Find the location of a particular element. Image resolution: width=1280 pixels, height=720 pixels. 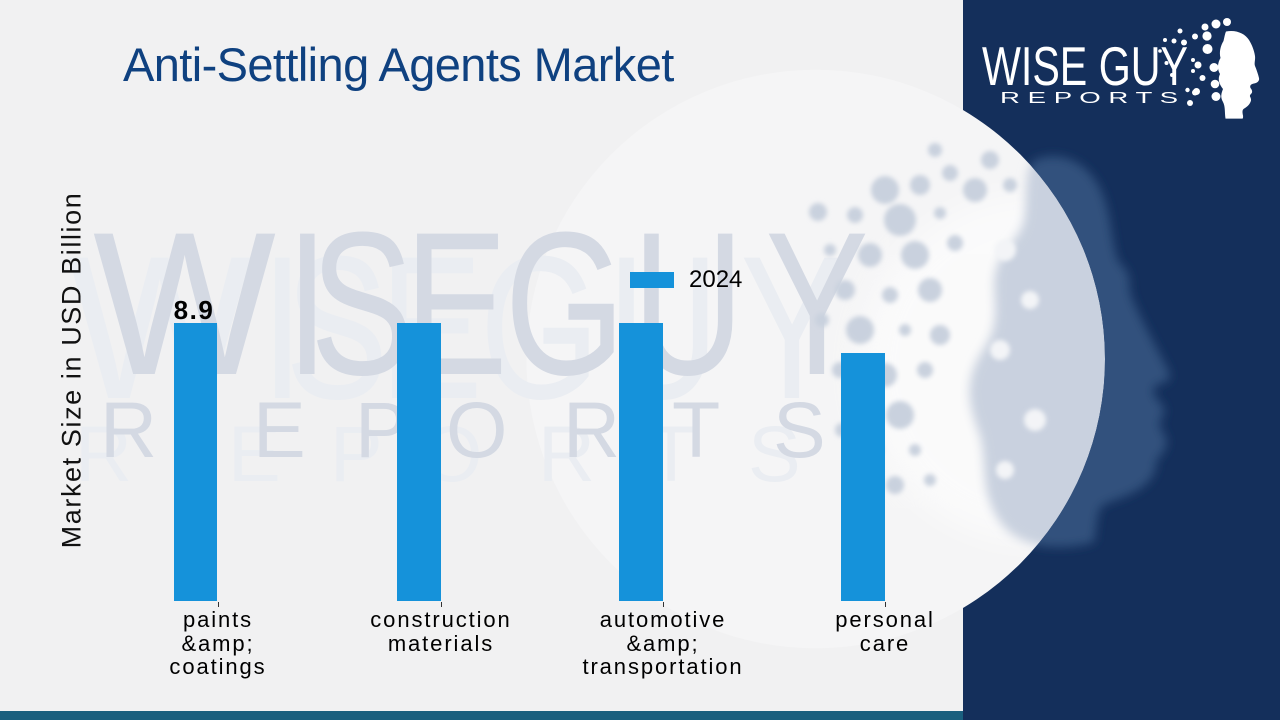

svg-text: R E P O R T S is located at coordinates (1089, 98).